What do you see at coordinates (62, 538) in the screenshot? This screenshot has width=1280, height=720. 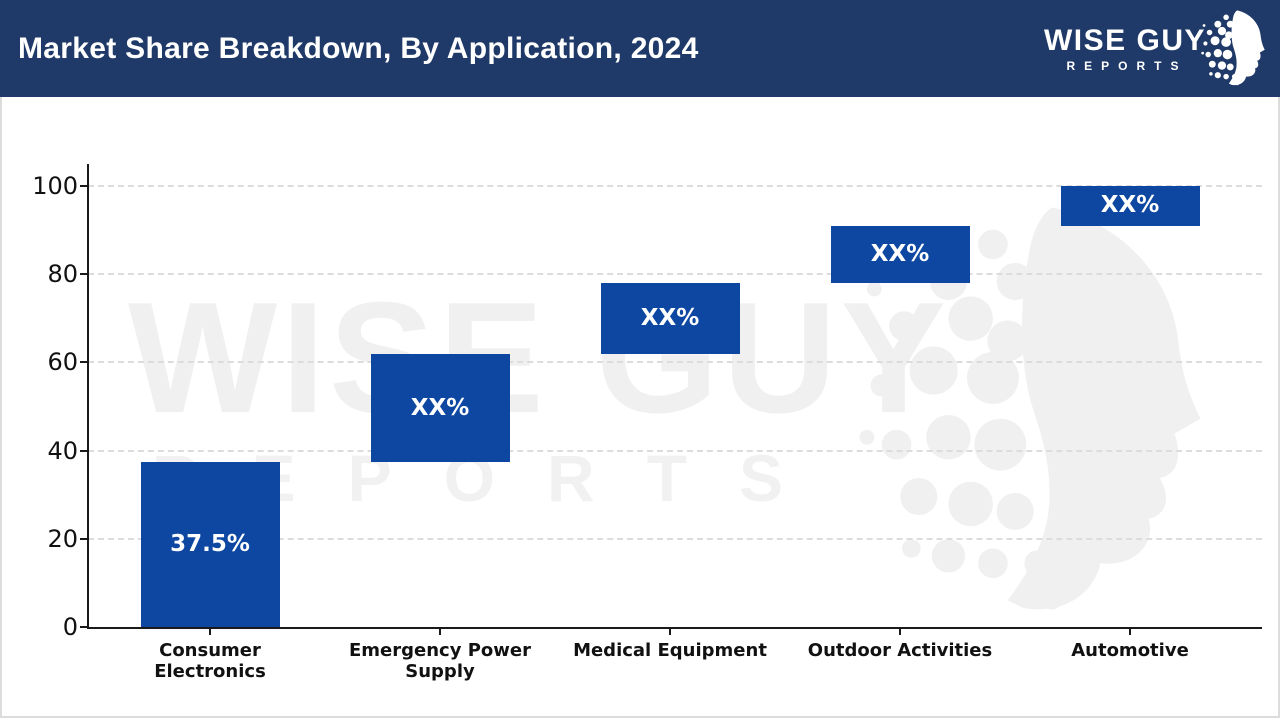 I see `y-tick-label: 20` at bounding box center [62, 538].